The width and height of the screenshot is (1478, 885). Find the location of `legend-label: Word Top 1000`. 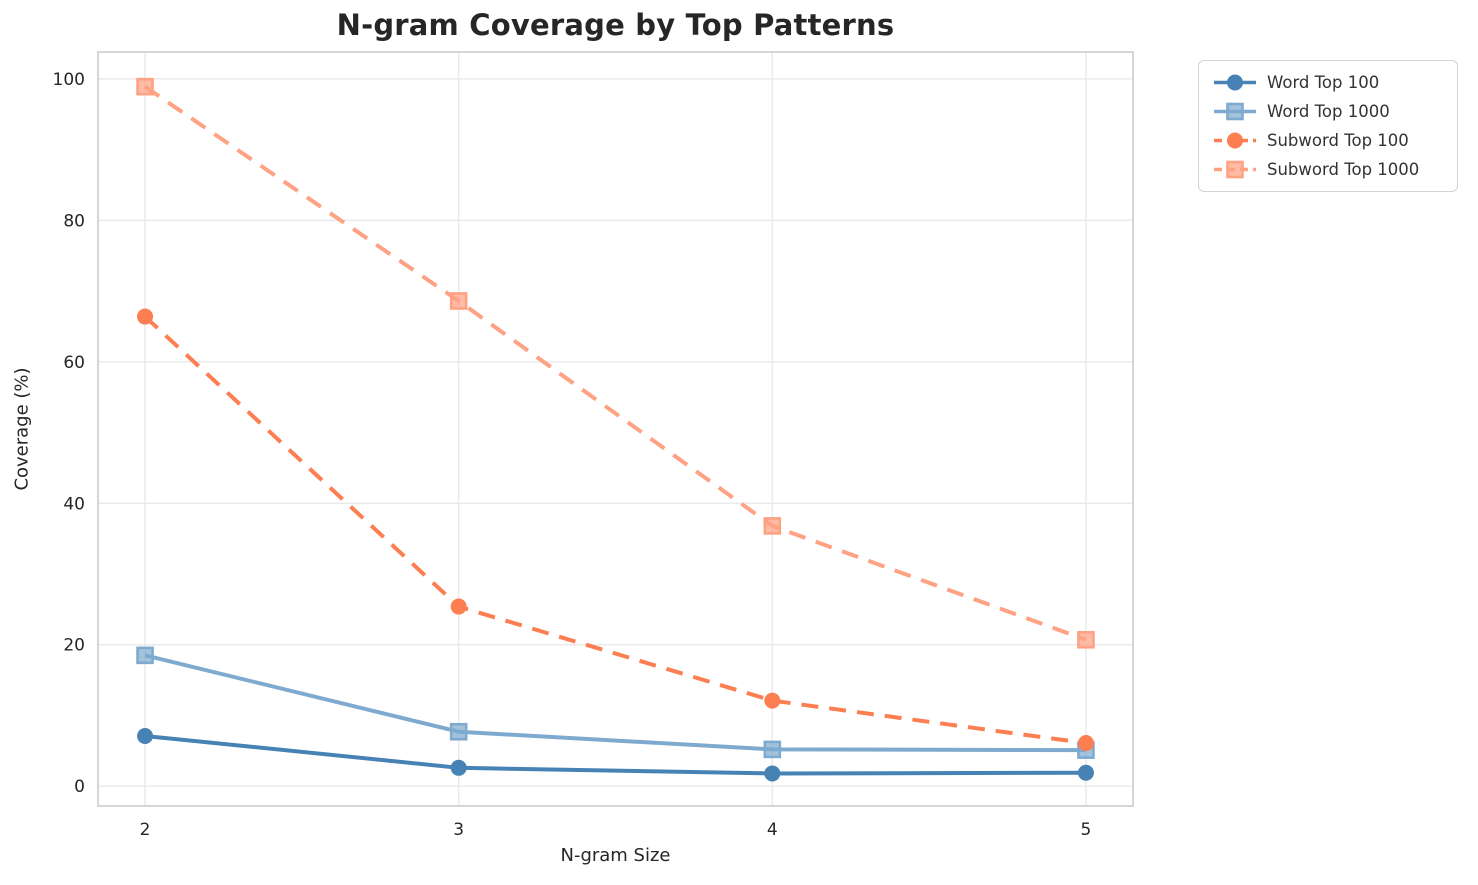

legend-label: Word Top 1000 is located at coordinates (1328, 111).